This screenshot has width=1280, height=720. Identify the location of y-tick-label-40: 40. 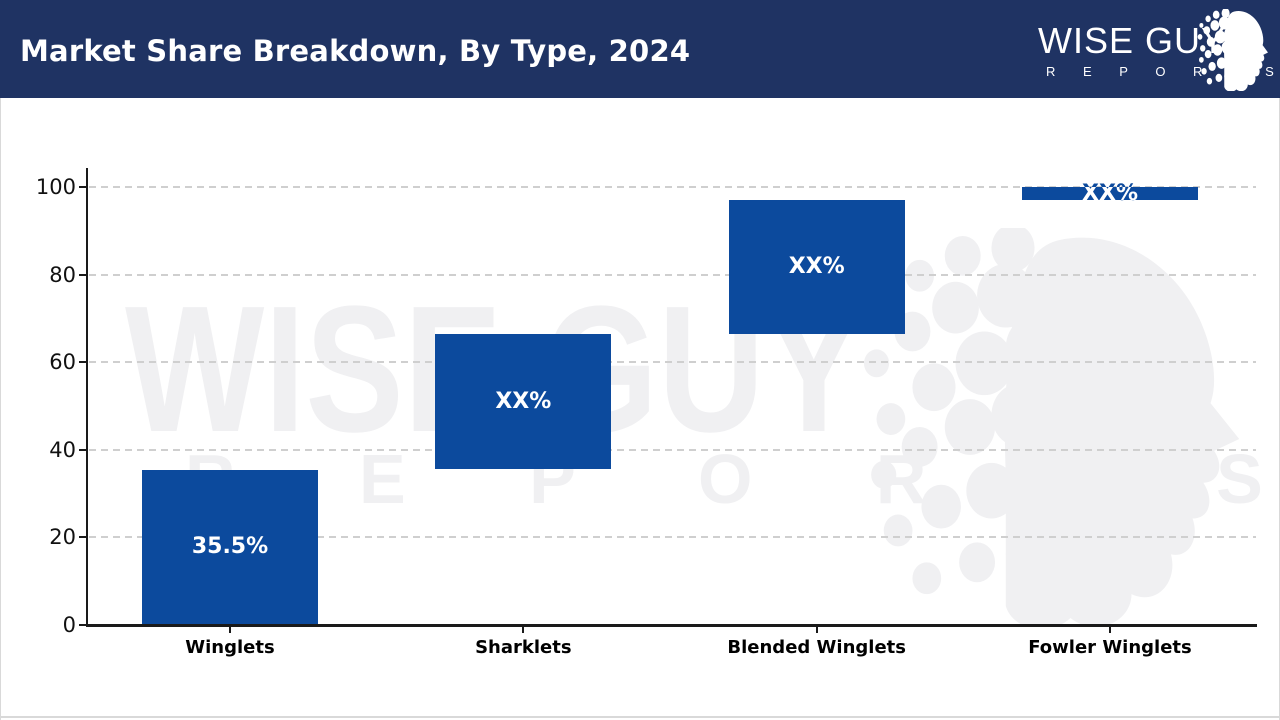
(62, 449).